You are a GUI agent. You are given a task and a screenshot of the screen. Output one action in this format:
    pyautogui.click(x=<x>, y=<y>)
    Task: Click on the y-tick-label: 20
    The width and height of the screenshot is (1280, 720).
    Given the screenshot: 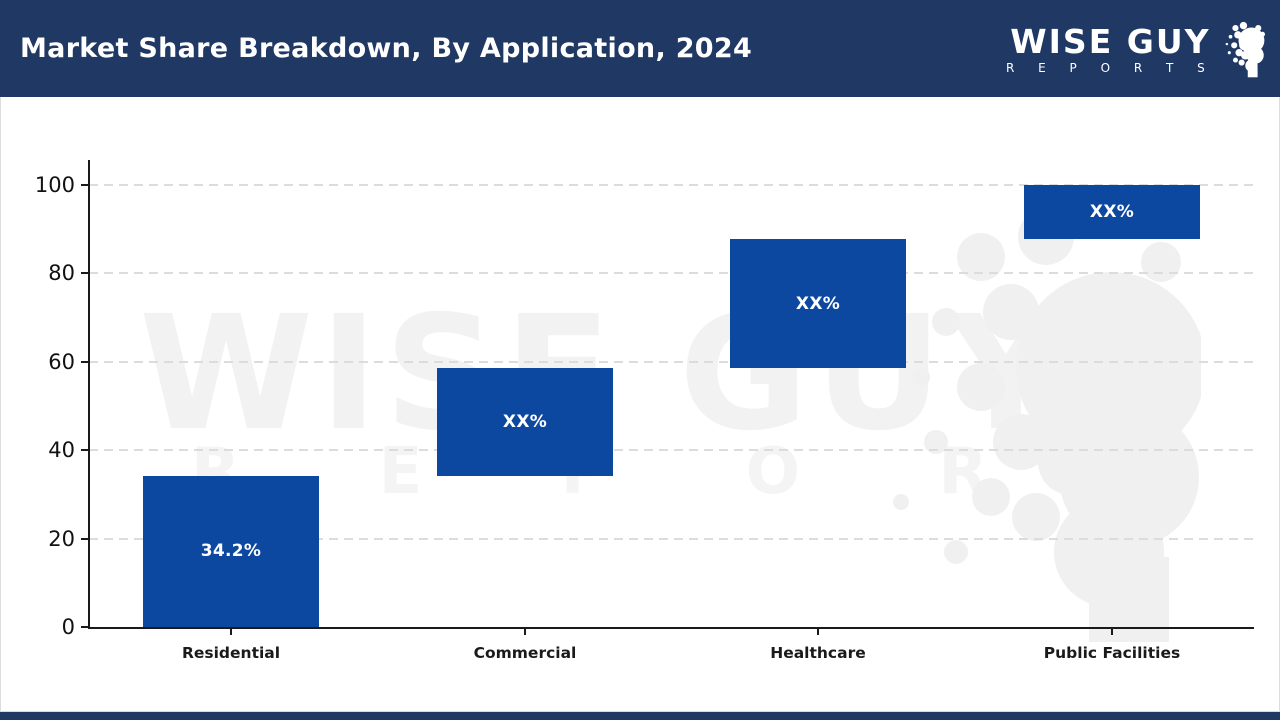 What is the action you would take?
    pyautogui.click(x=61, y=538)
    